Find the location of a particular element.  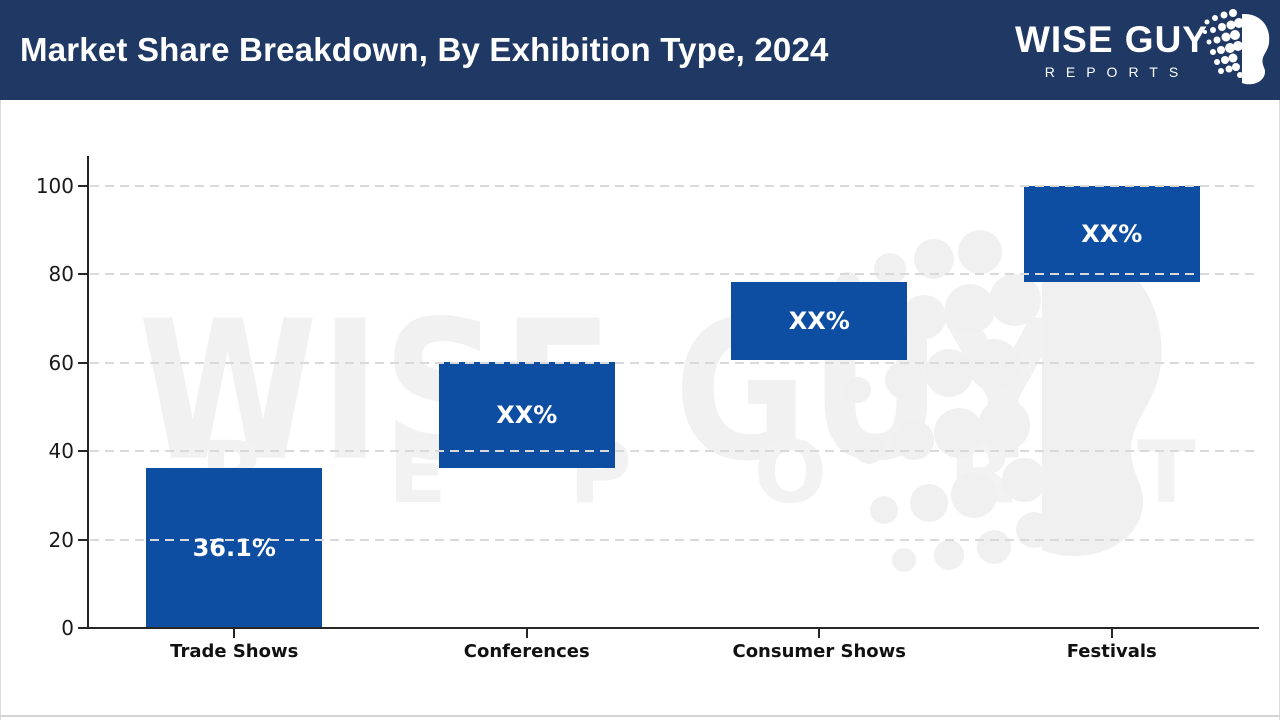

wiseguy-logo: WISE GUY REPORTS is located at coordinates (1147, 50).